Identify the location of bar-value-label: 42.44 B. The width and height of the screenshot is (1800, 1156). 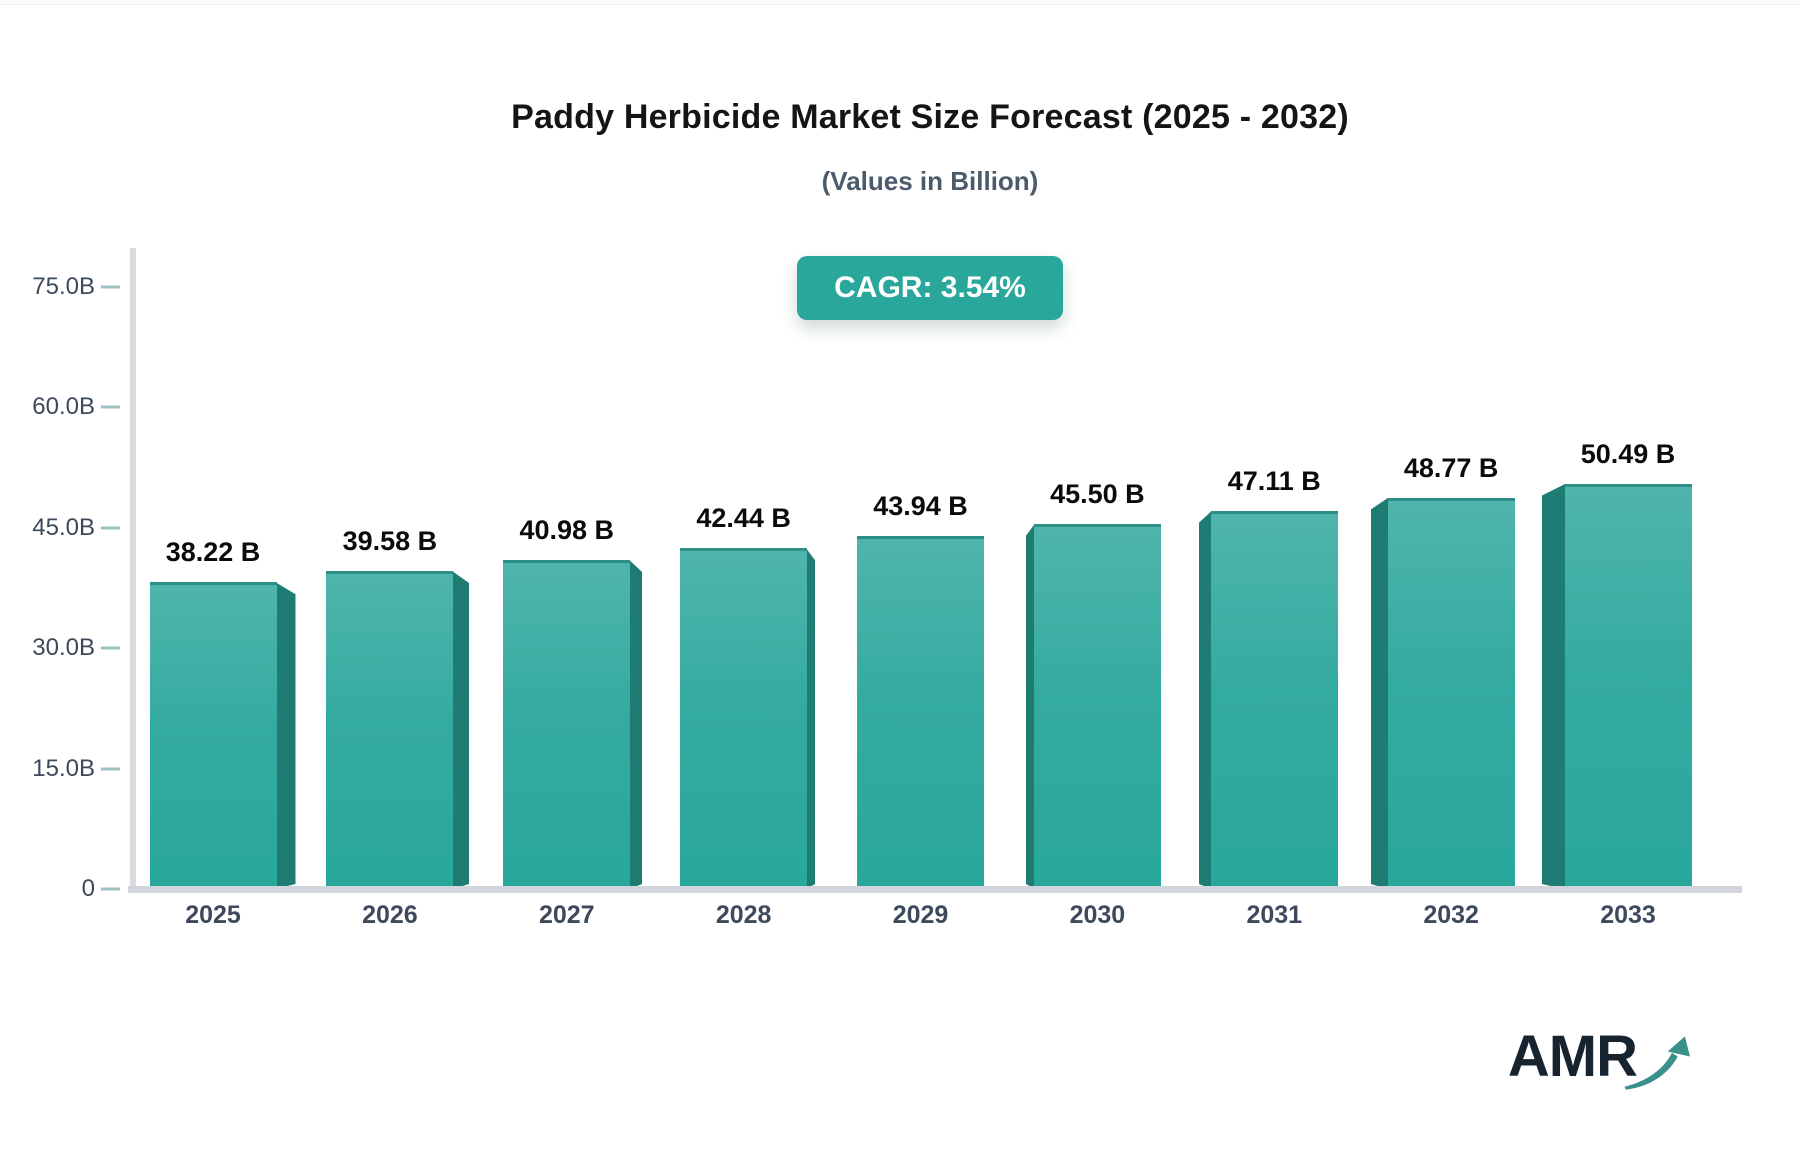
(743, 518).